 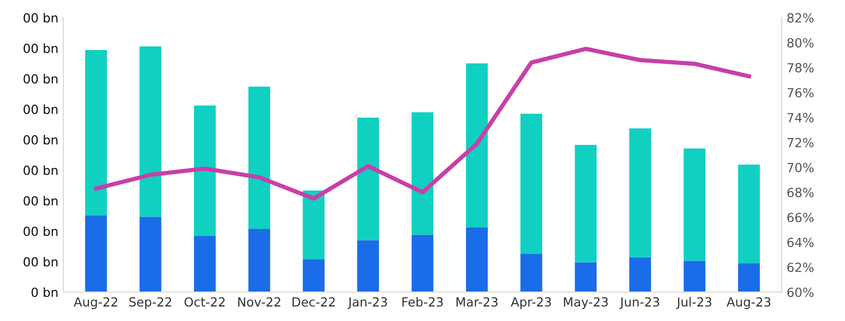 I want to click on x-tick-label: Aug-22, so click(x=96, y=303).